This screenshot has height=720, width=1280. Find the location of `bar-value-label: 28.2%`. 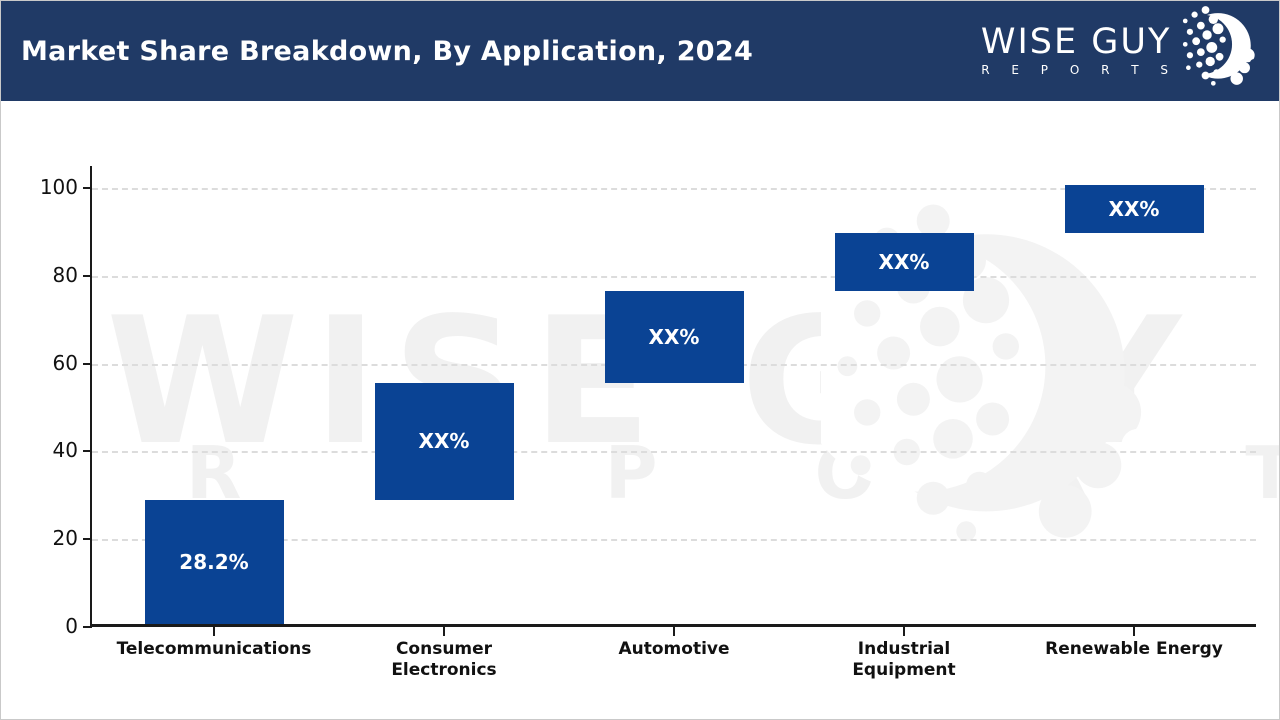

bar-value-label: 28.2% is located at coordinates (214, 562).